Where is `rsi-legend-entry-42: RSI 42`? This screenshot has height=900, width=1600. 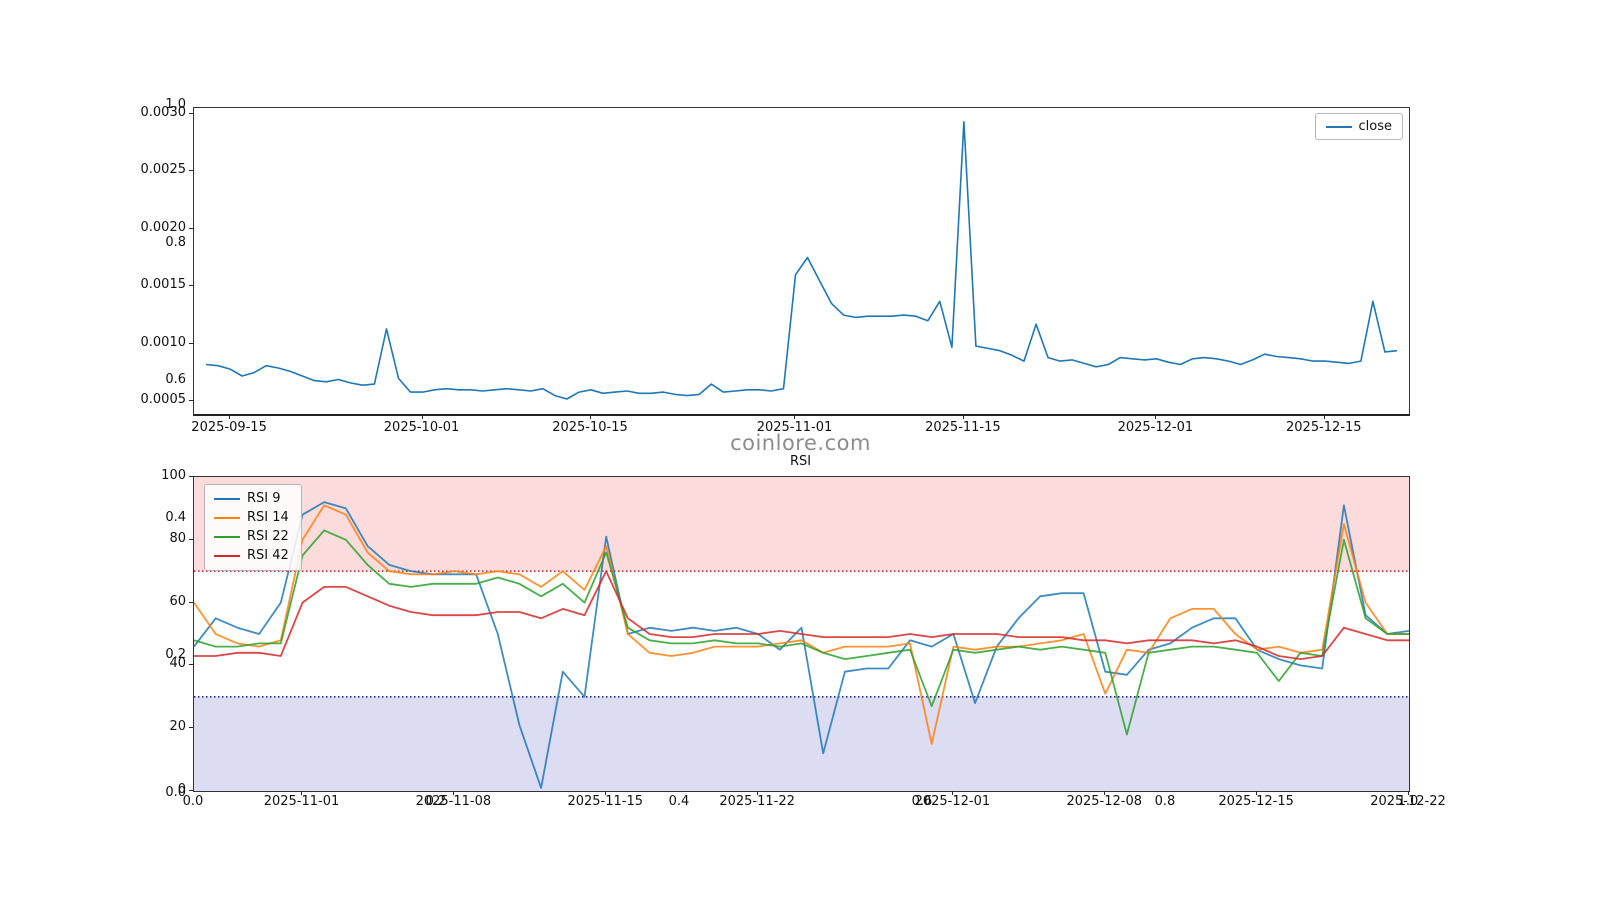
rsi-legend-entry-42: RSI 42 is located at coordinates (251, 555).